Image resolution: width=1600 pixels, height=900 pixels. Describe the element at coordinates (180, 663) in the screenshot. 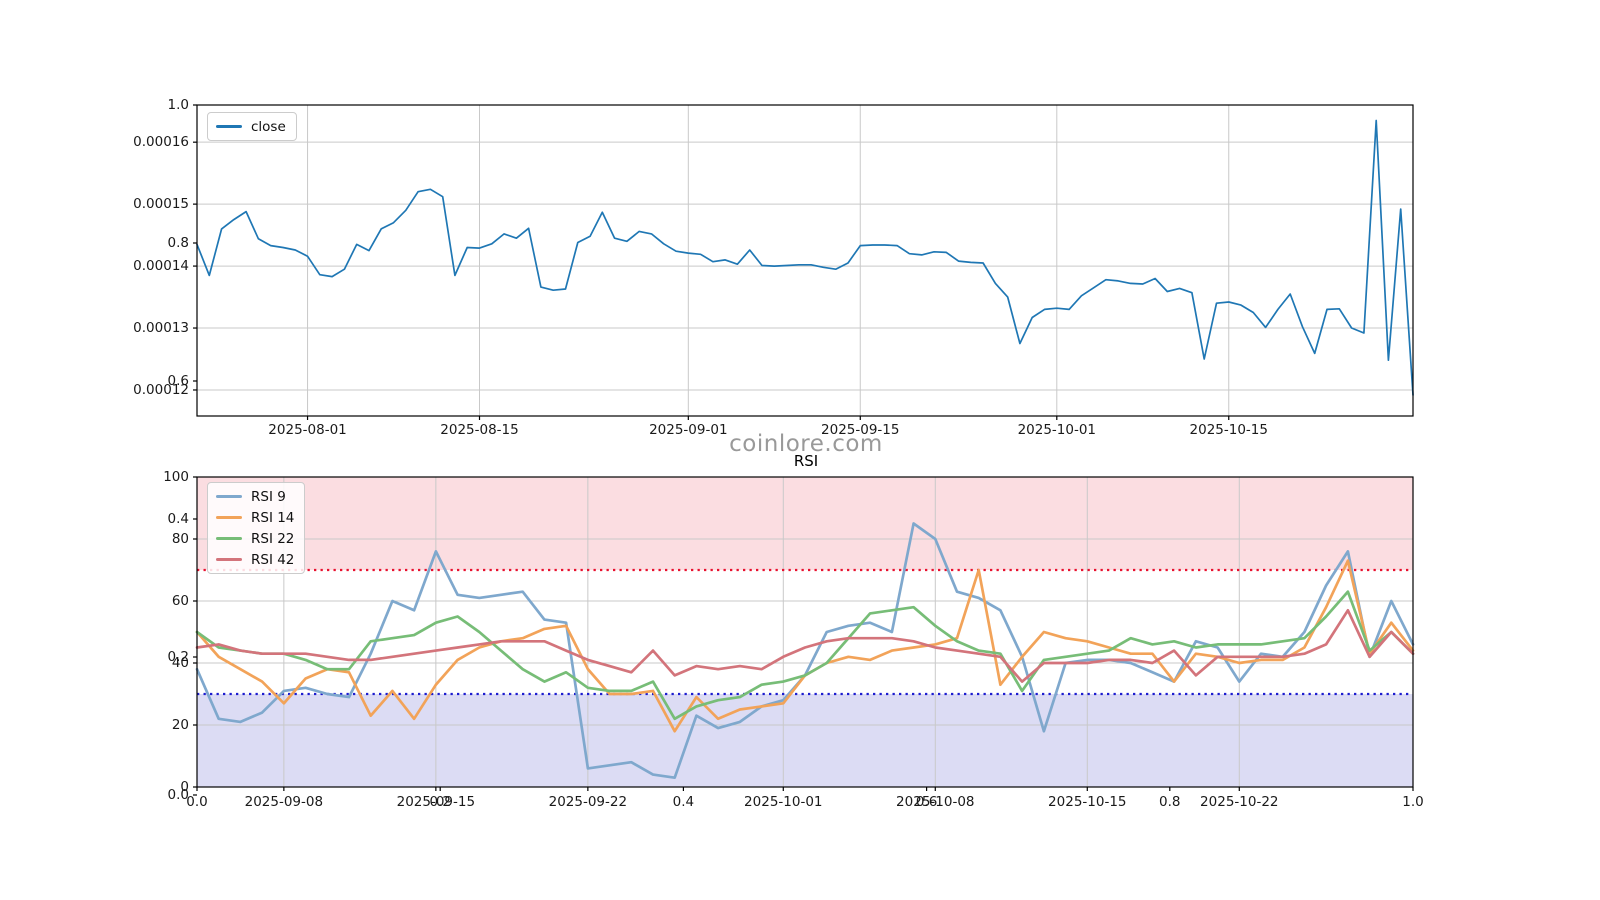

I see `svg-text: 40` at that location.